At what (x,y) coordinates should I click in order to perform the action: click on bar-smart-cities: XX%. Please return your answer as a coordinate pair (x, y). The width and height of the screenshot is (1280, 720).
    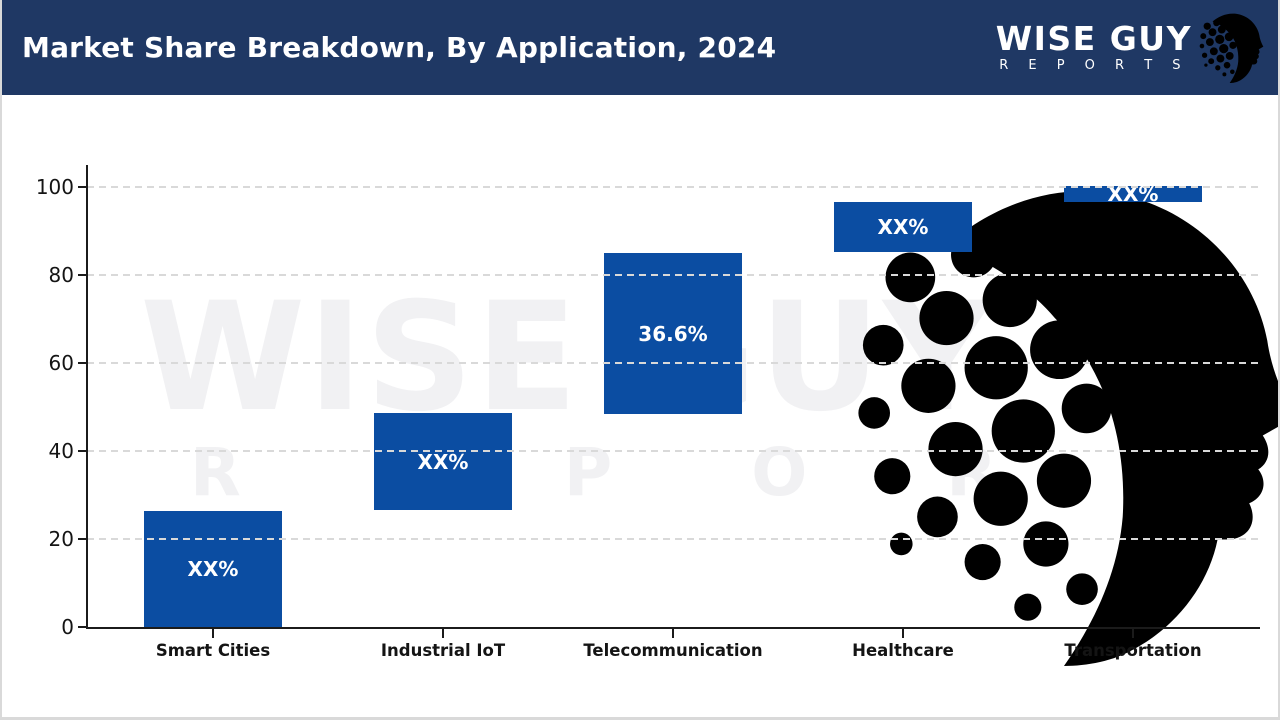
    Looking at the image, I should click on (213, 568).